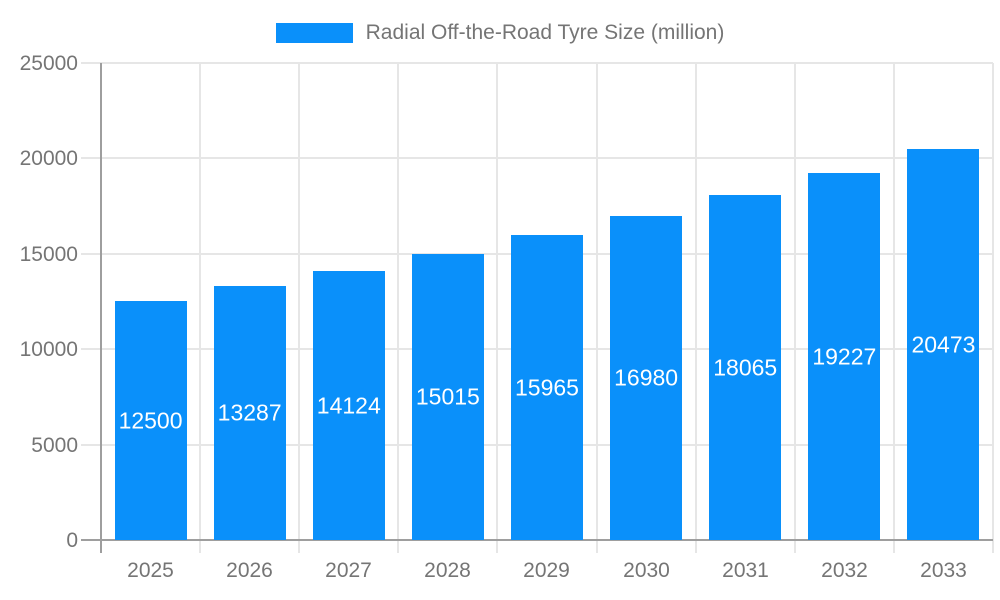 Image resolution: width=1000 pixels, height=600 pixels. Describe the element at coordinates (48, 158) in the screenshot. I see `y-axis-tick-label: 20000` at that location.